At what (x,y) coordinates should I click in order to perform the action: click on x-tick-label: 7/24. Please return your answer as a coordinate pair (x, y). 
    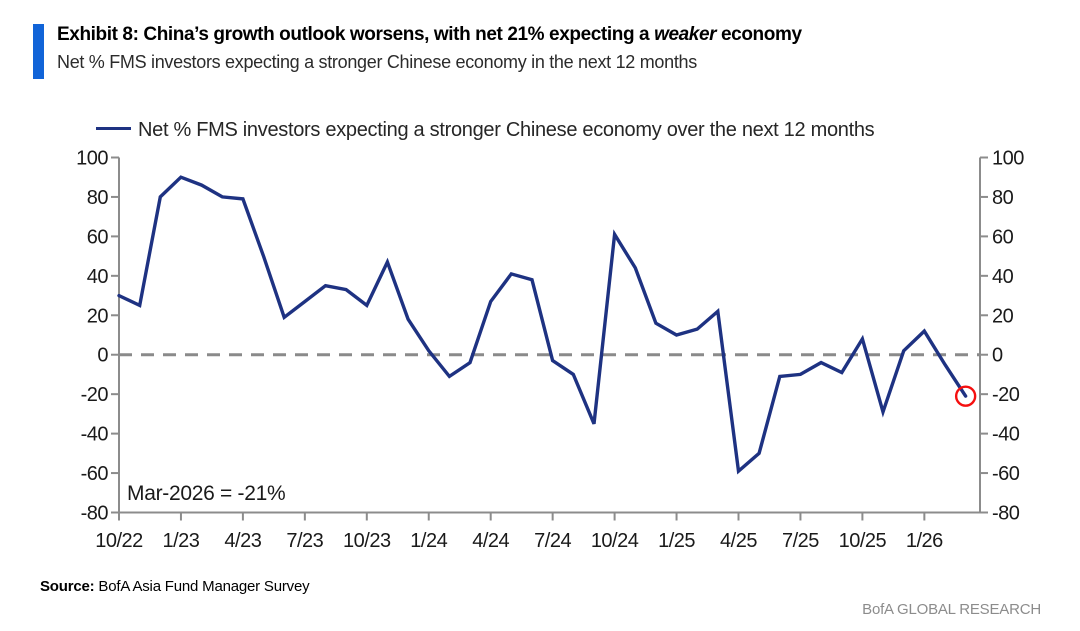
    Looking at the image, I should click on (552, 541).